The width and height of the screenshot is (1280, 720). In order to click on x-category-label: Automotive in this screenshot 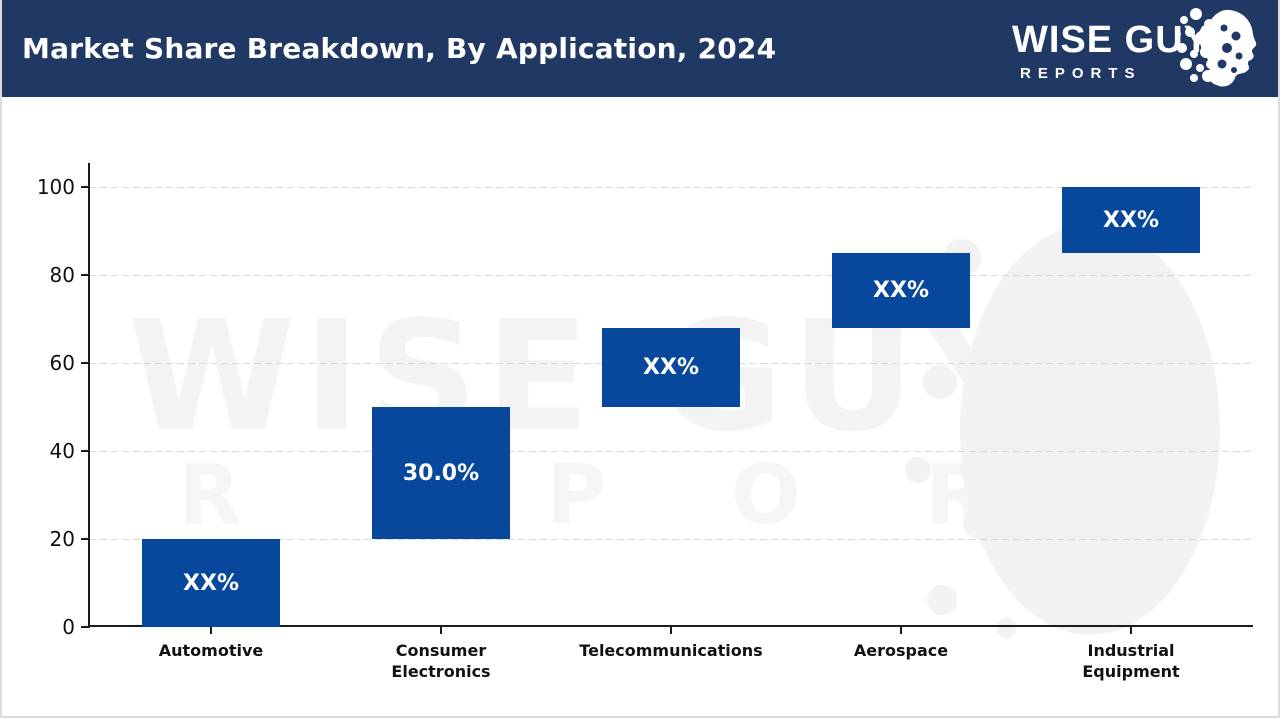, I will do `click(211, 650)`.